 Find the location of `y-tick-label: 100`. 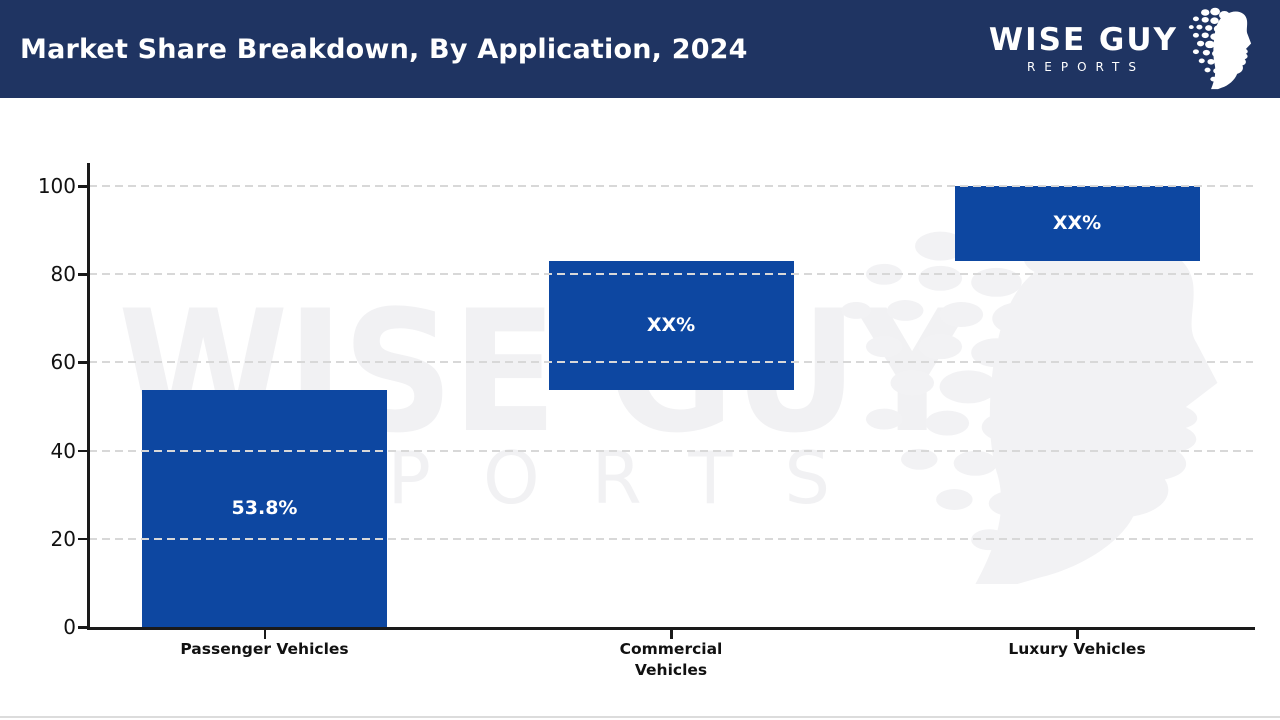

y-tick-label: 100 is located at coordinates (56, 186).